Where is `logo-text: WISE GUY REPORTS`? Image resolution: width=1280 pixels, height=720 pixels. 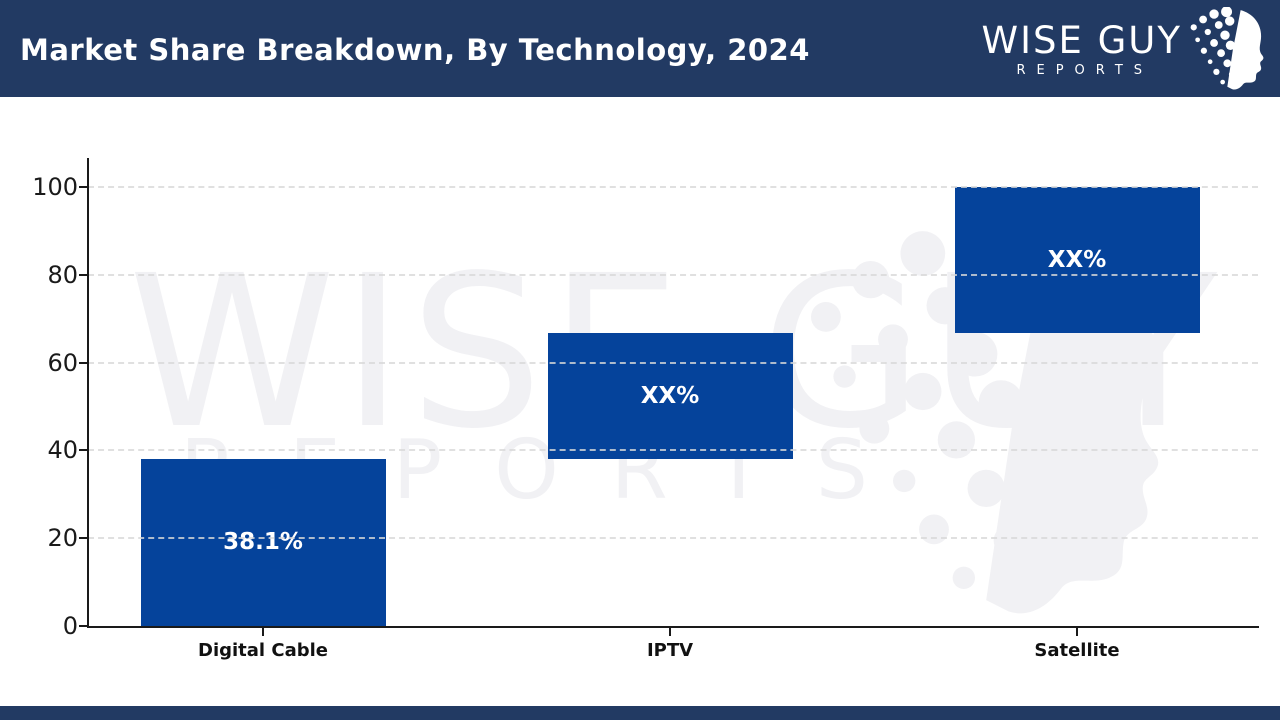
logo-text: WISE GUY REPORTS is located at coordinates (1082, 50).